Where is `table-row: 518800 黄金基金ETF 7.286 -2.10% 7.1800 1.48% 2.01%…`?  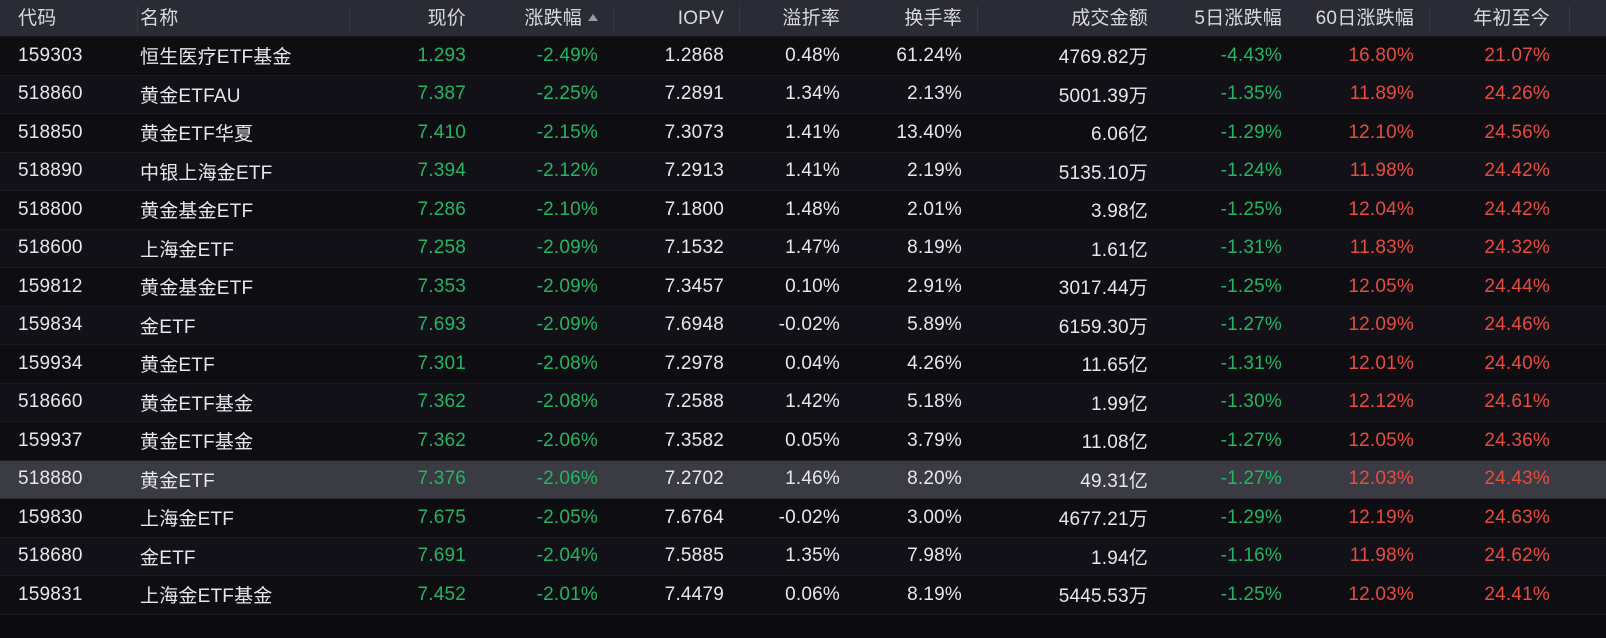
table-row: 518800 黄金基金ETF 7.286 -2.10% 7.1800 1.48% 2.01%… is located at coordinates (803, 210).